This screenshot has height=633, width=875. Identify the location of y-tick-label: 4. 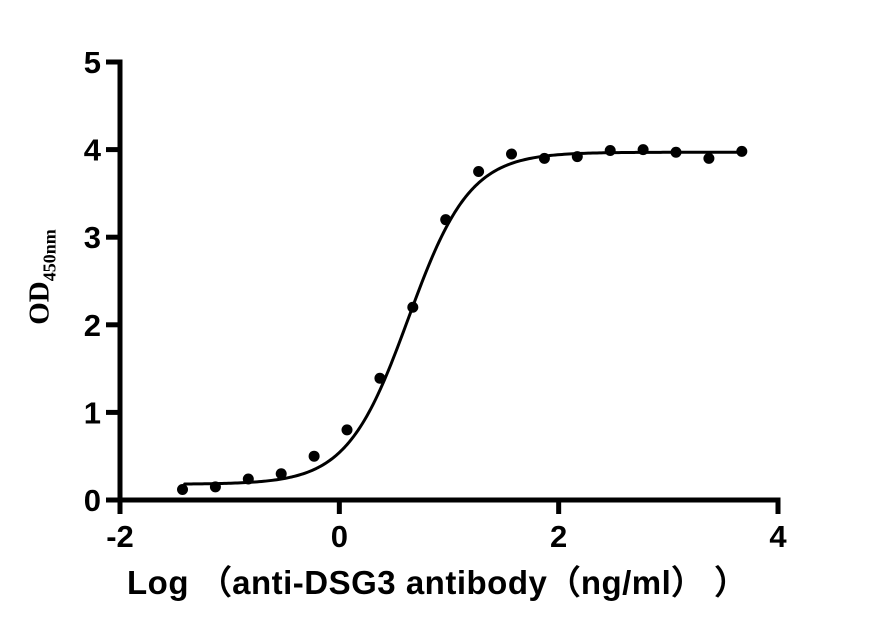
(93, 150).